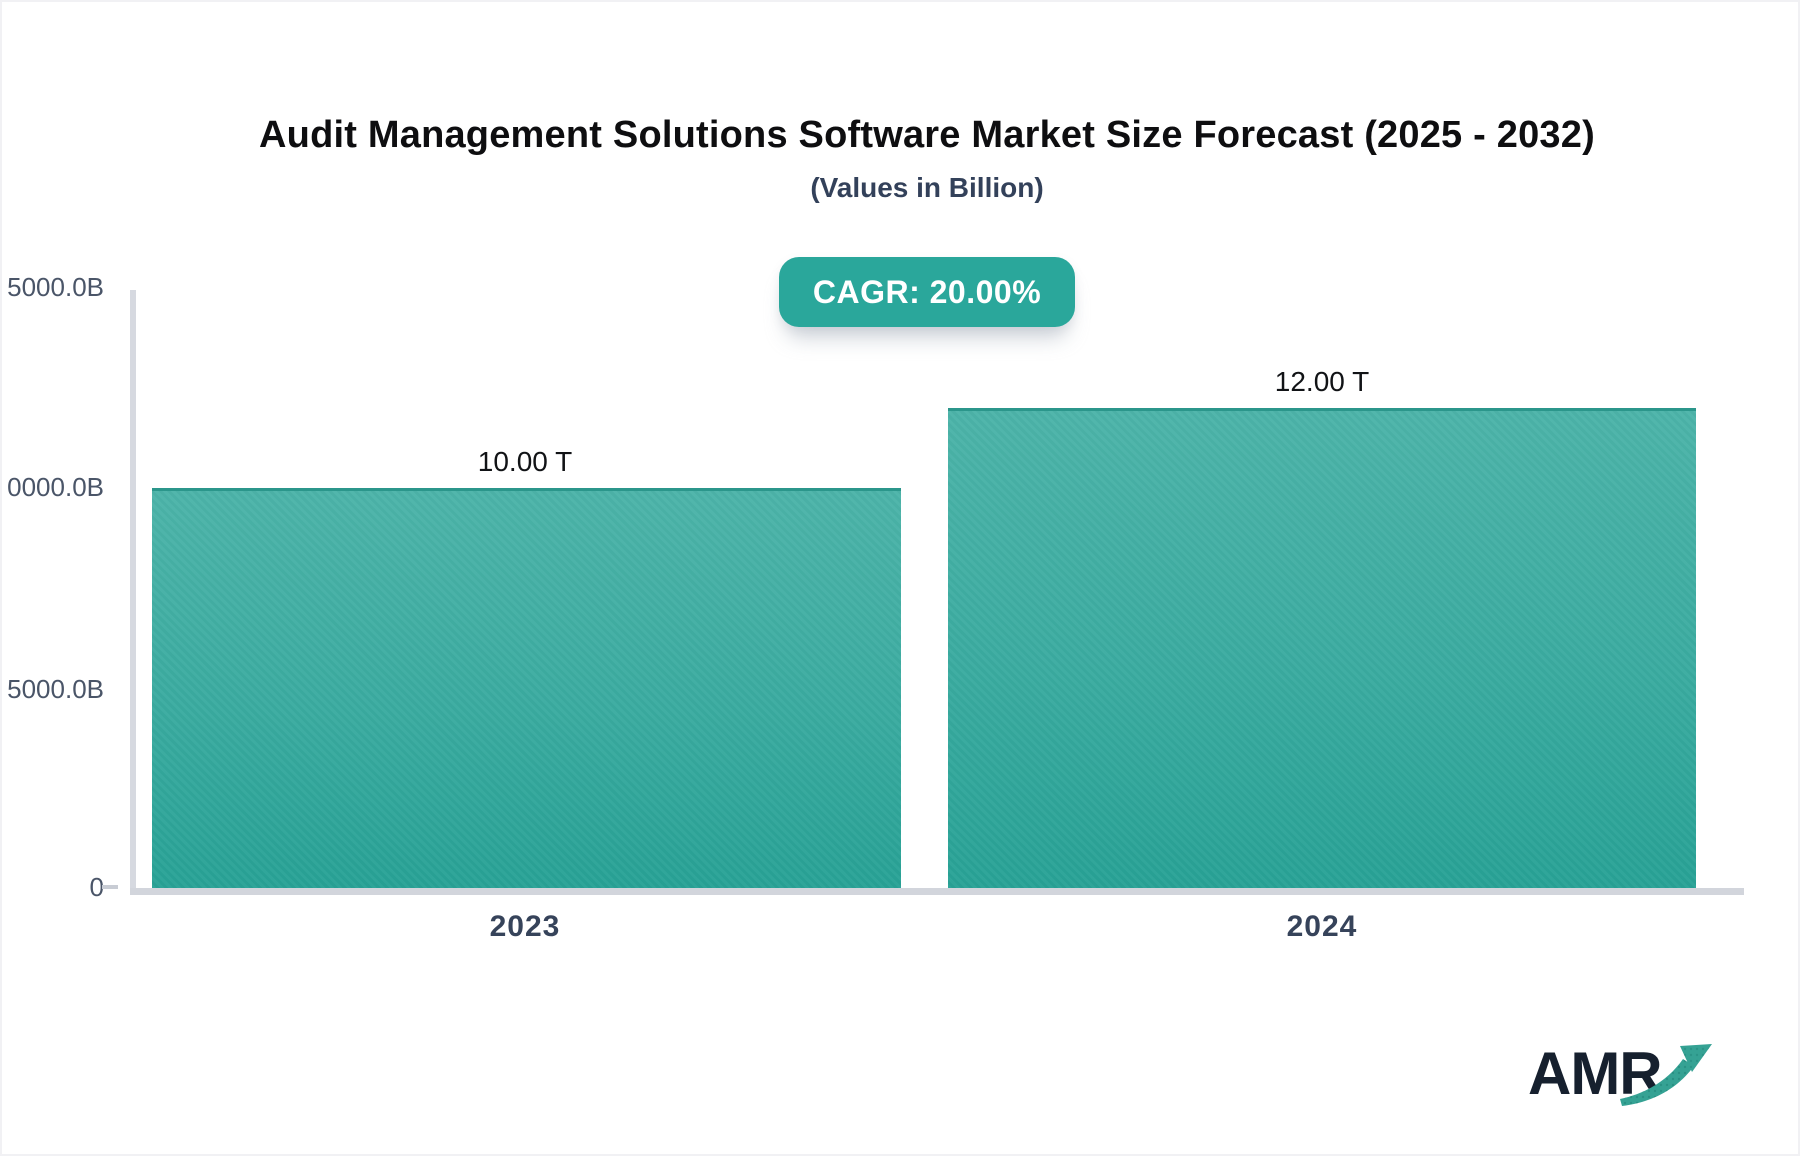 This screenshot has width=1800, height=1156. Describe the element at coordinates (927, 187) in the screenshot. I see `chart-subtitle: (Values in Billion)` at that location.